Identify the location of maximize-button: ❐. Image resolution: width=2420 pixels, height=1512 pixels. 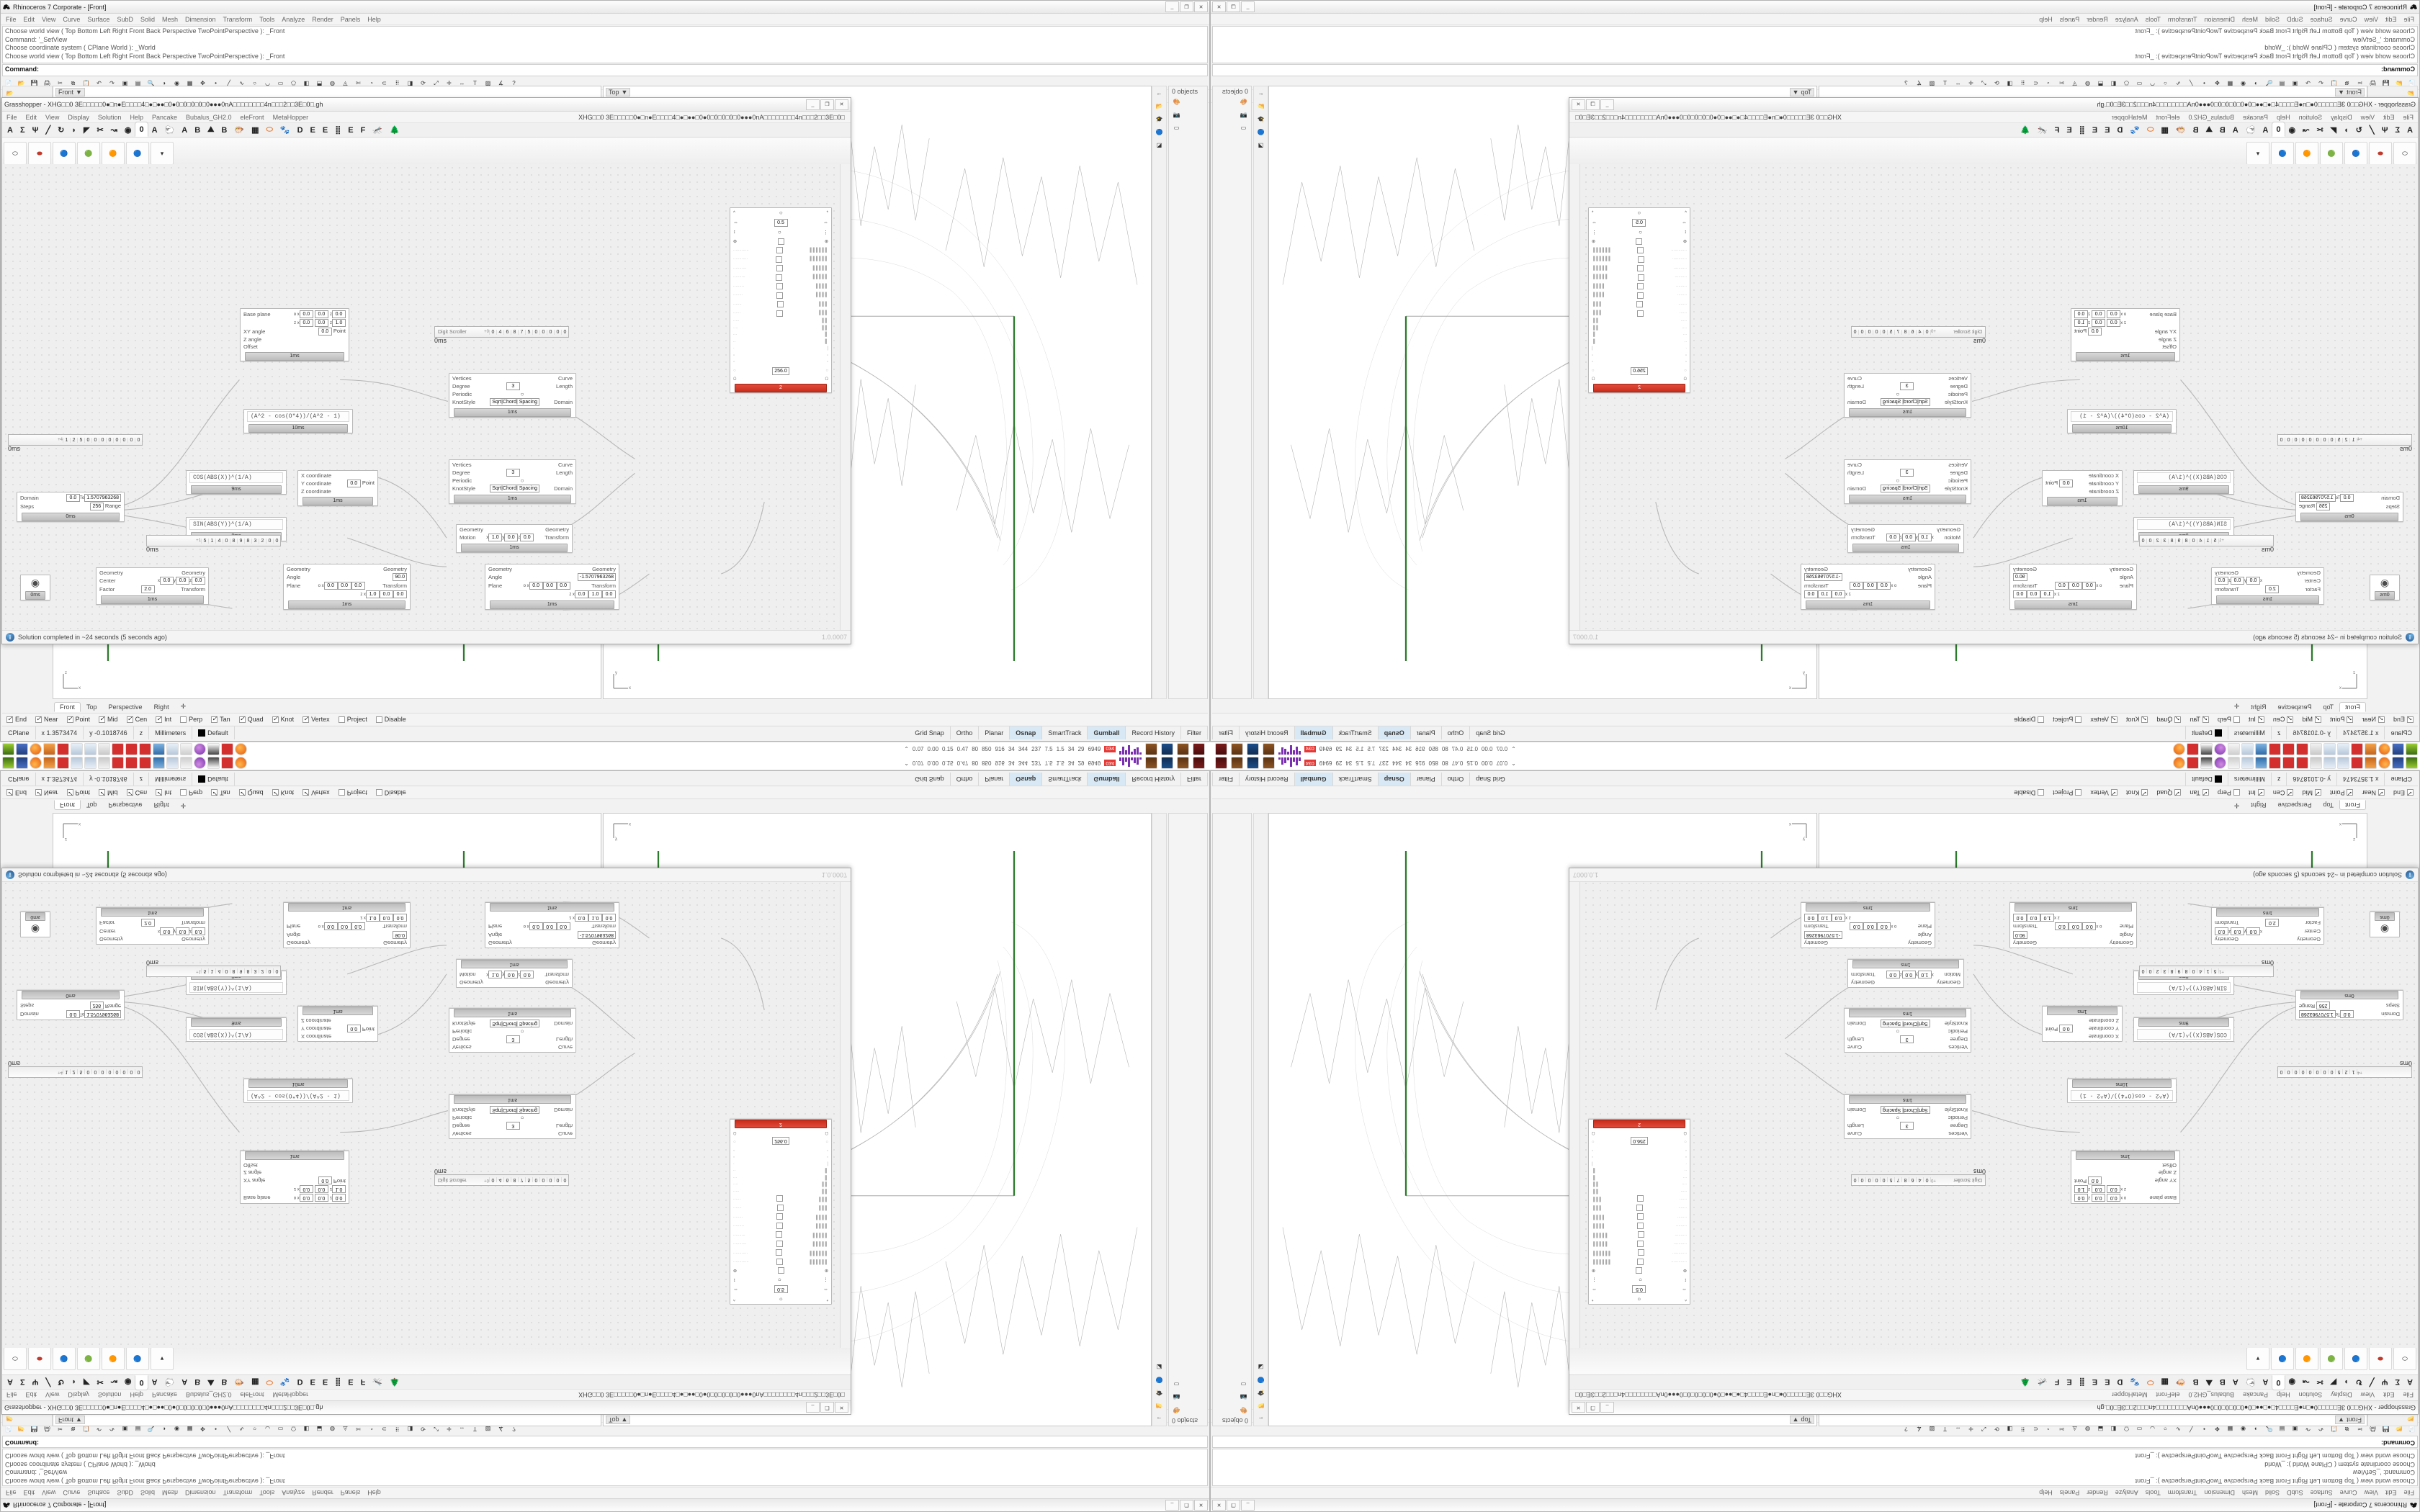
(827, 104).